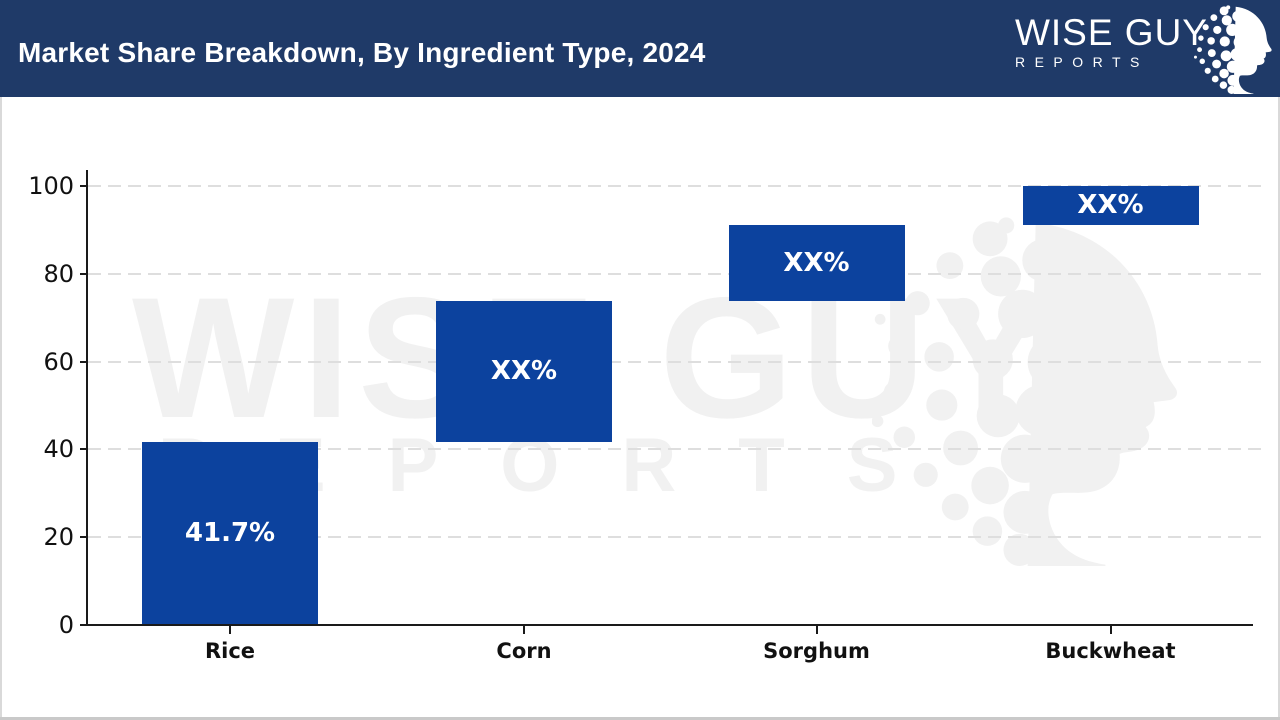  I want to click on y-tick-label: 40, so click(58, 449).